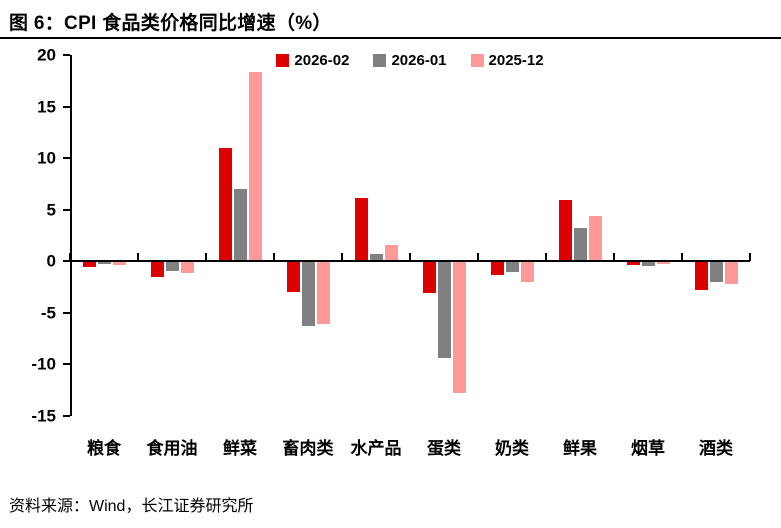 The image size is (781, 528). I want to click on y-axis-line, so click(71, 235).